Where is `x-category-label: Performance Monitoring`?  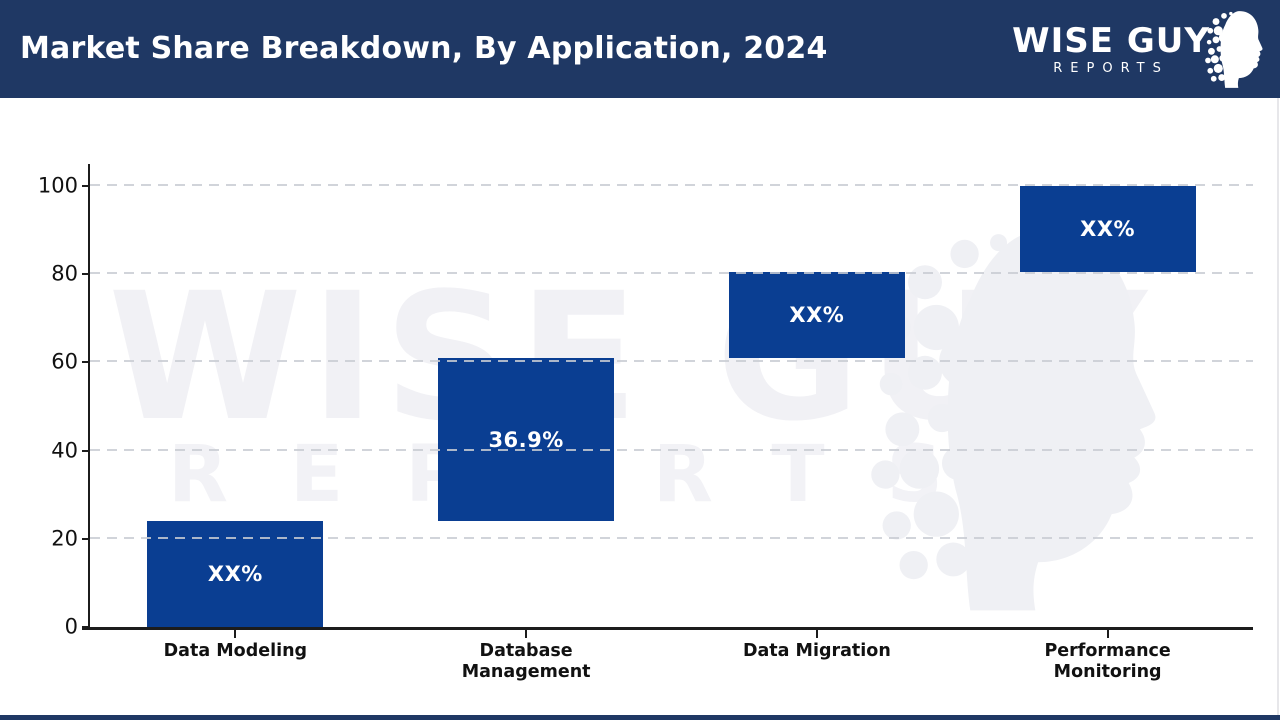 x-category-label: Performance Monitoring is located at coordinates (1107, 661).